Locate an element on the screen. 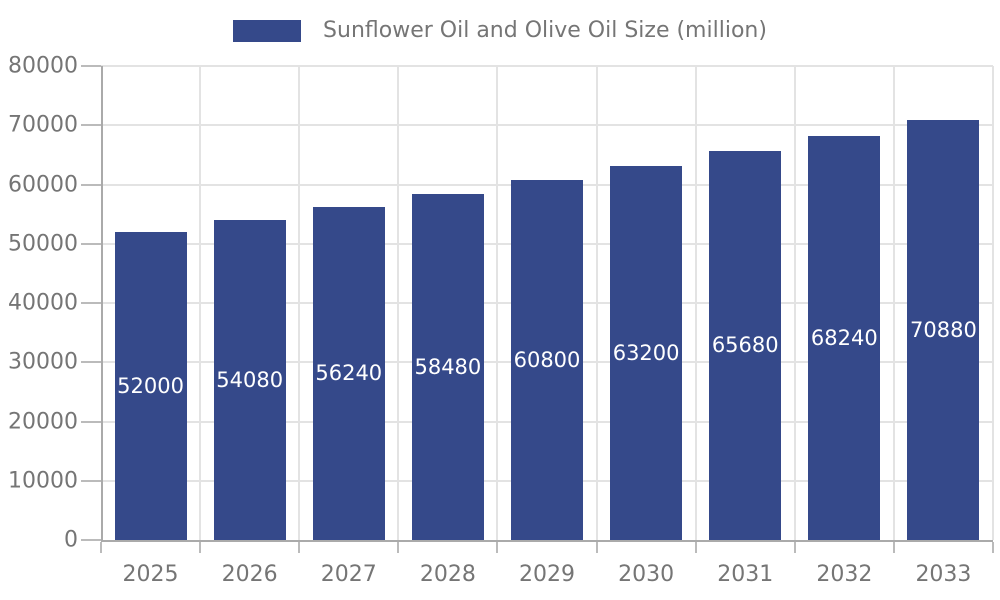 The height and width of the screenshot is (600, 1000). y-axis-tick-label: 30000 is located at coordinates (43, 362).